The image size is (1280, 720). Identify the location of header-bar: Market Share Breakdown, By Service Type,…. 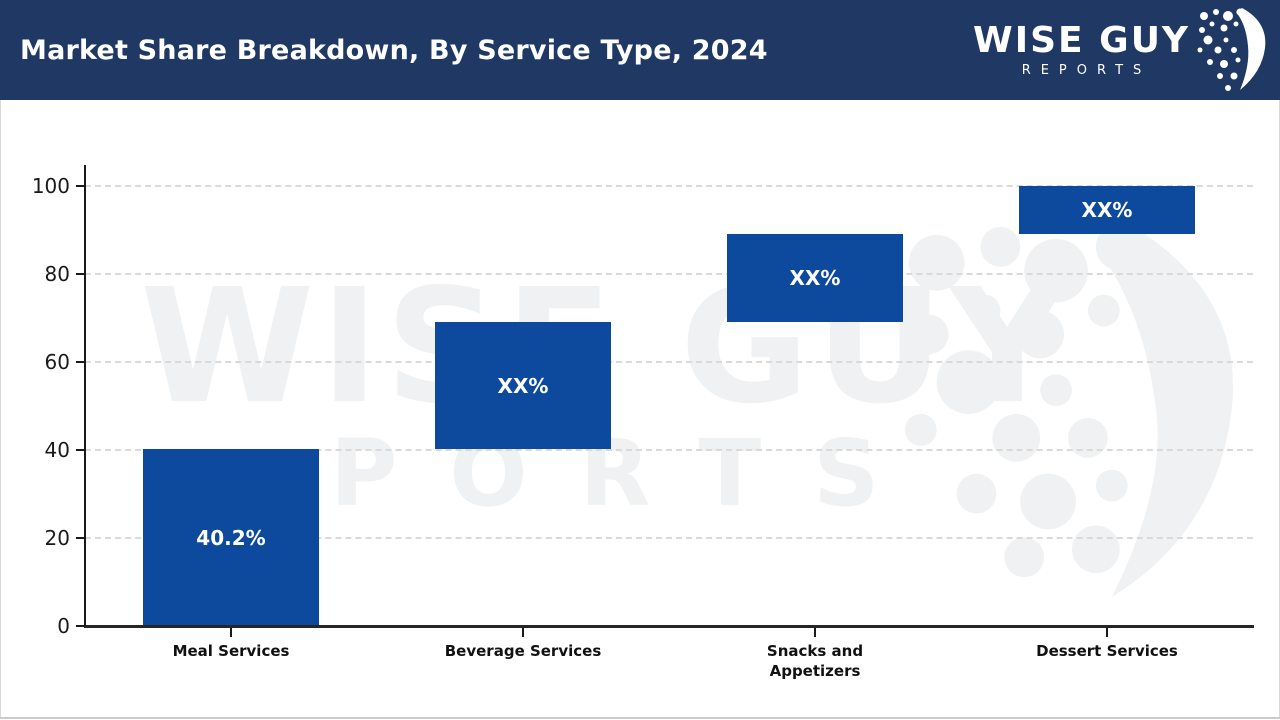
(640, 50).